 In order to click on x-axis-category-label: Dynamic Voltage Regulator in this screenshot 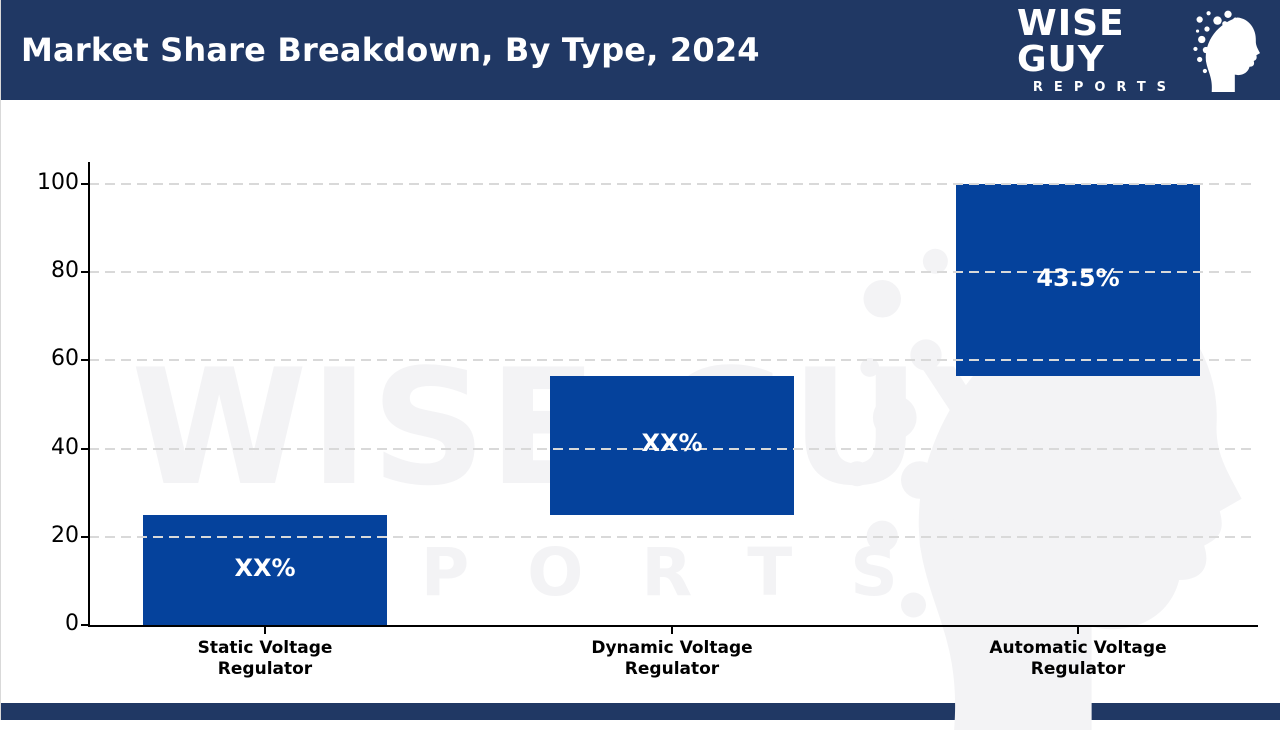, I will do `click(672, 659)`.